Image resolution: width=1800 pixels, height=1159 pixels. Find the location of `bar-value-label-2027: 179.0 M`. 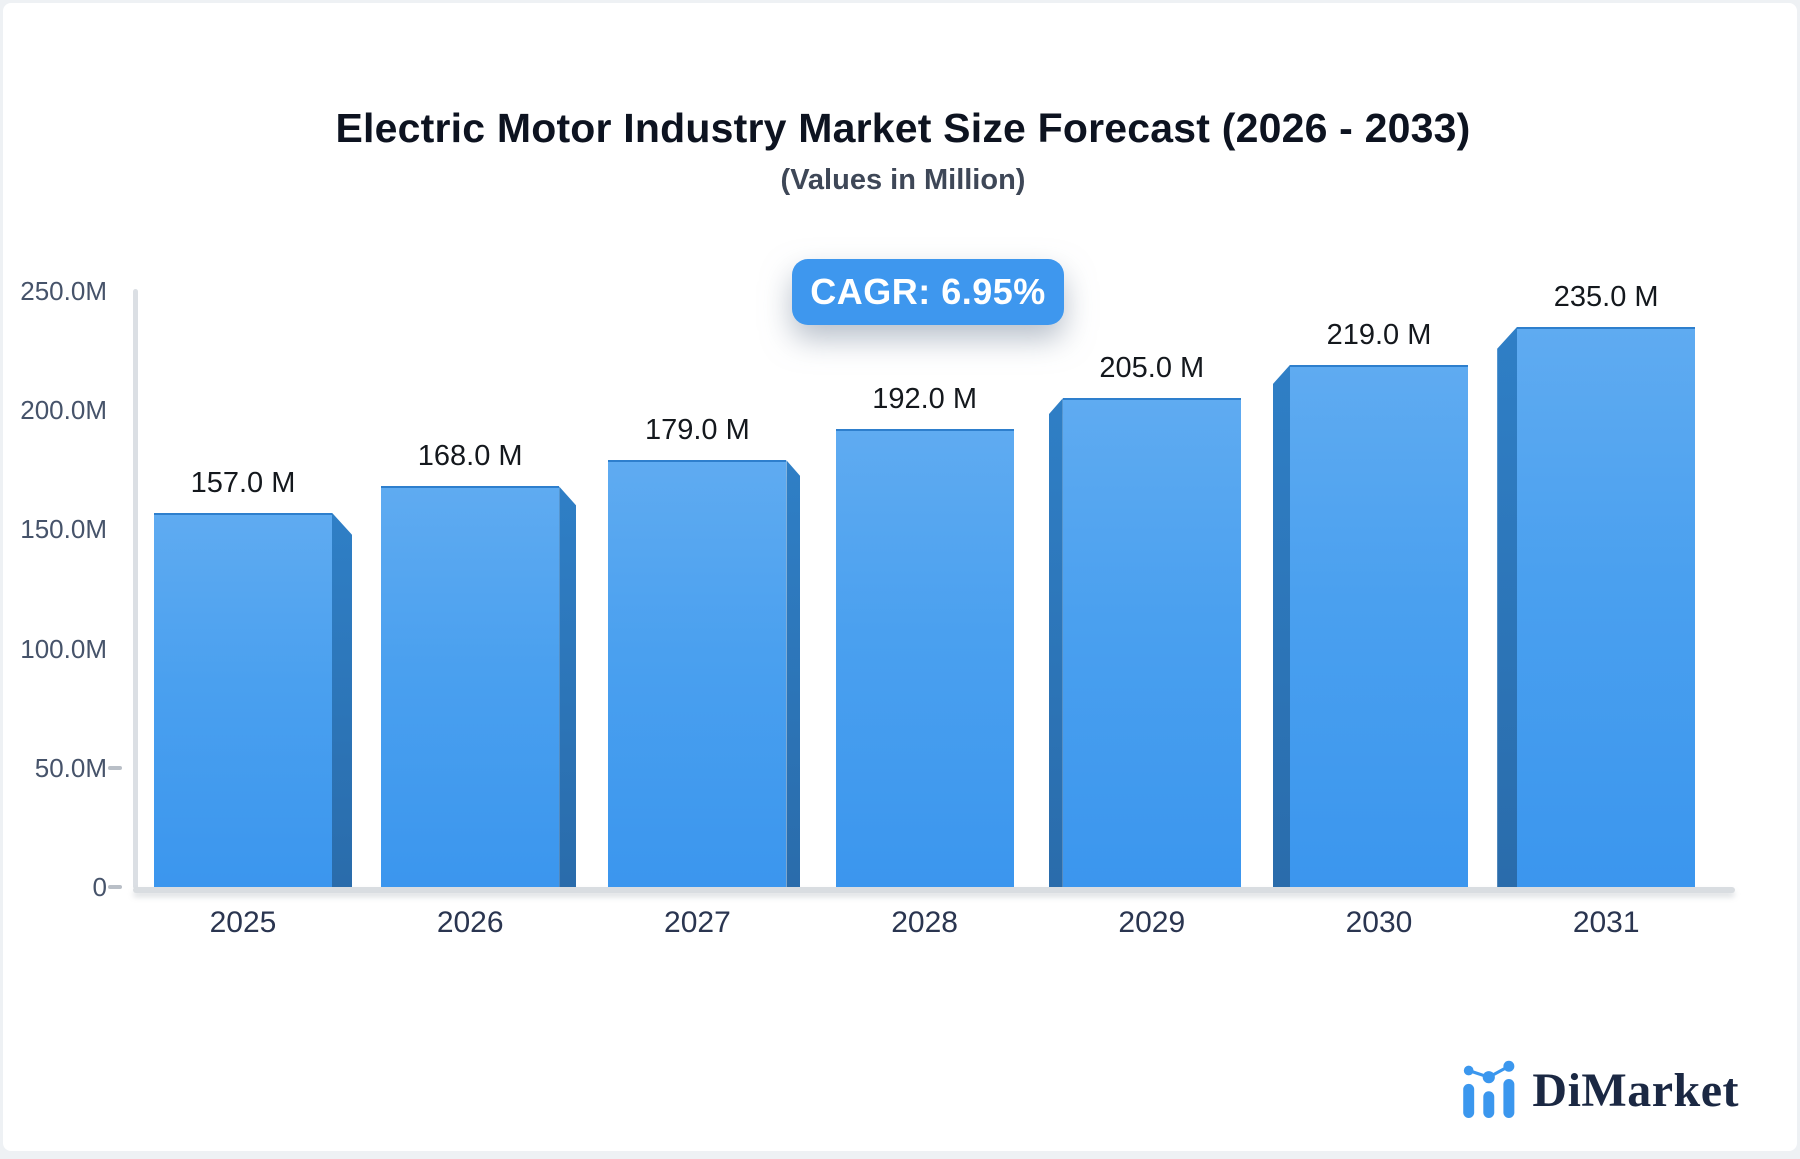

bar-value-label-2027: 179.0 M is located at coordinates (697, 430).